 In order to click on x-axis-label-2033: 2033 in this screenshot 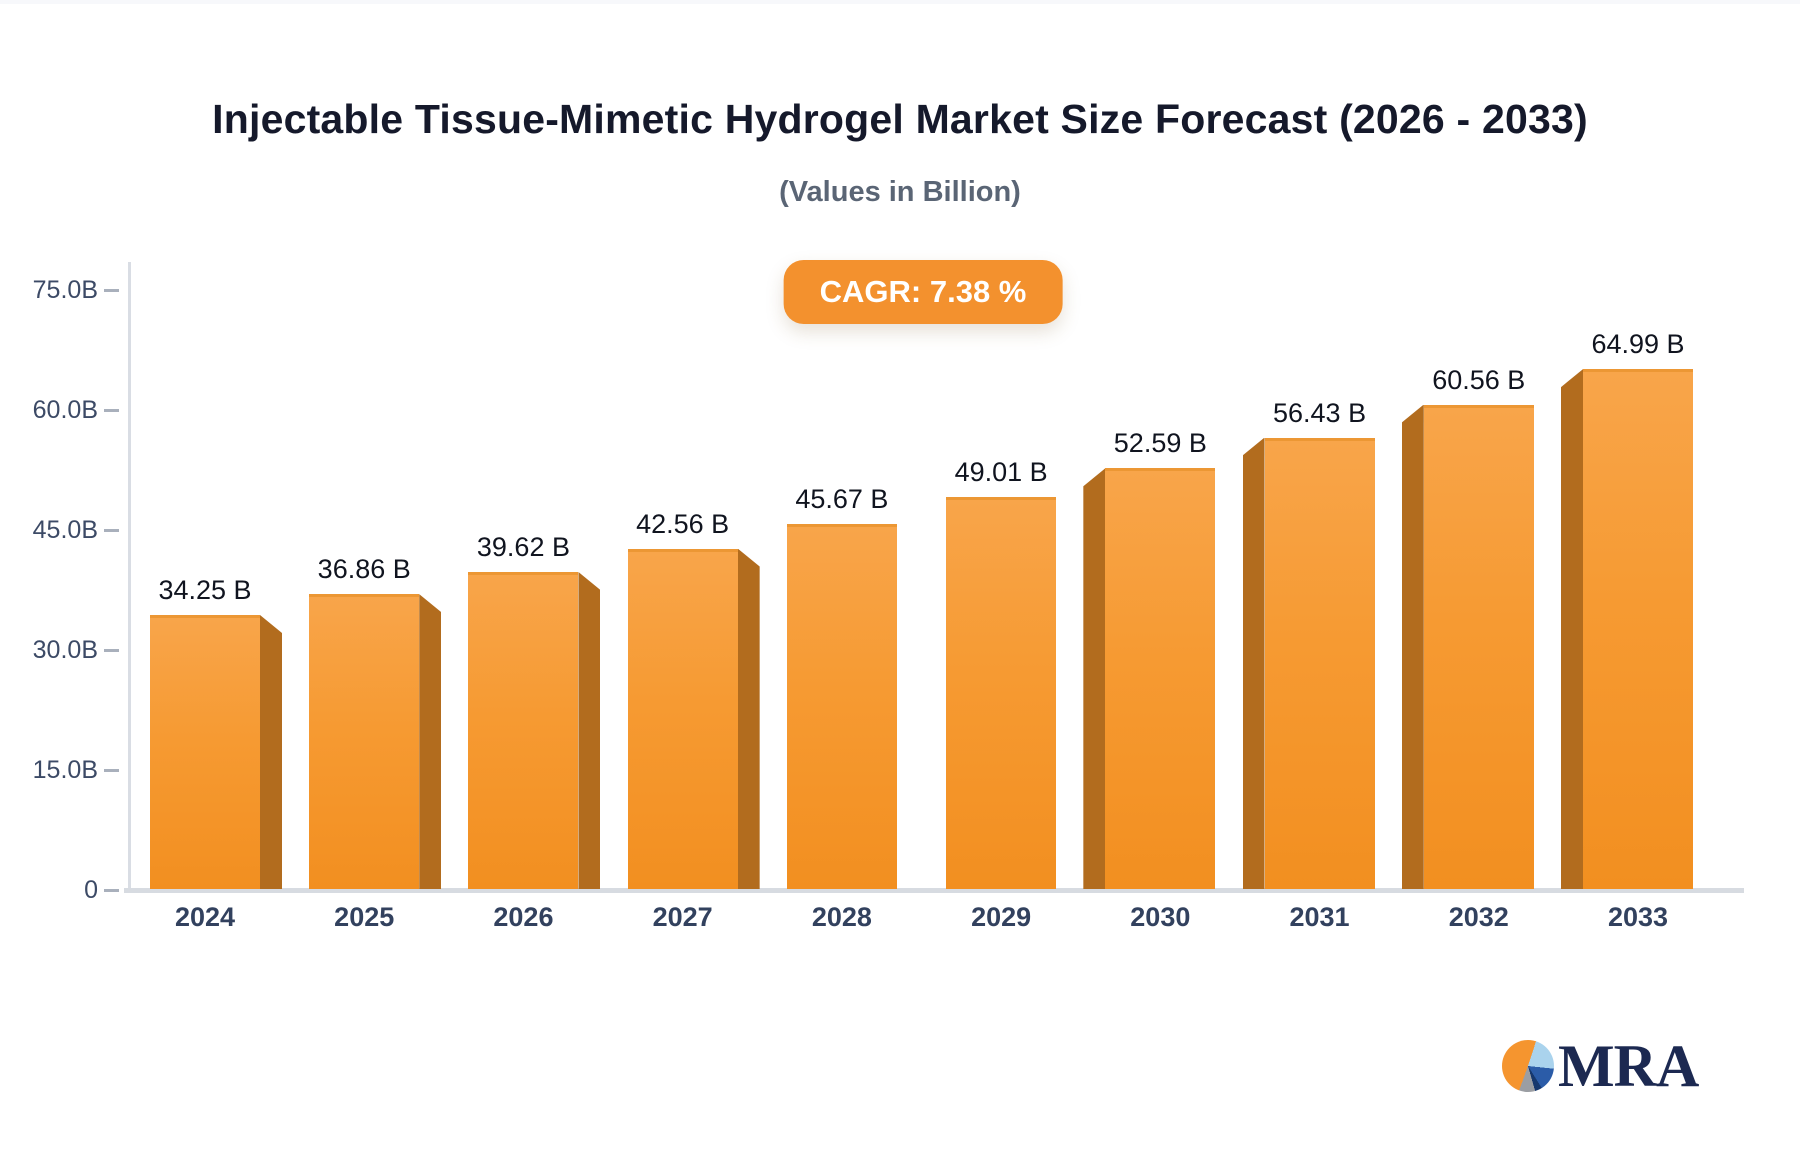, I will do `click(1638, 917)`.